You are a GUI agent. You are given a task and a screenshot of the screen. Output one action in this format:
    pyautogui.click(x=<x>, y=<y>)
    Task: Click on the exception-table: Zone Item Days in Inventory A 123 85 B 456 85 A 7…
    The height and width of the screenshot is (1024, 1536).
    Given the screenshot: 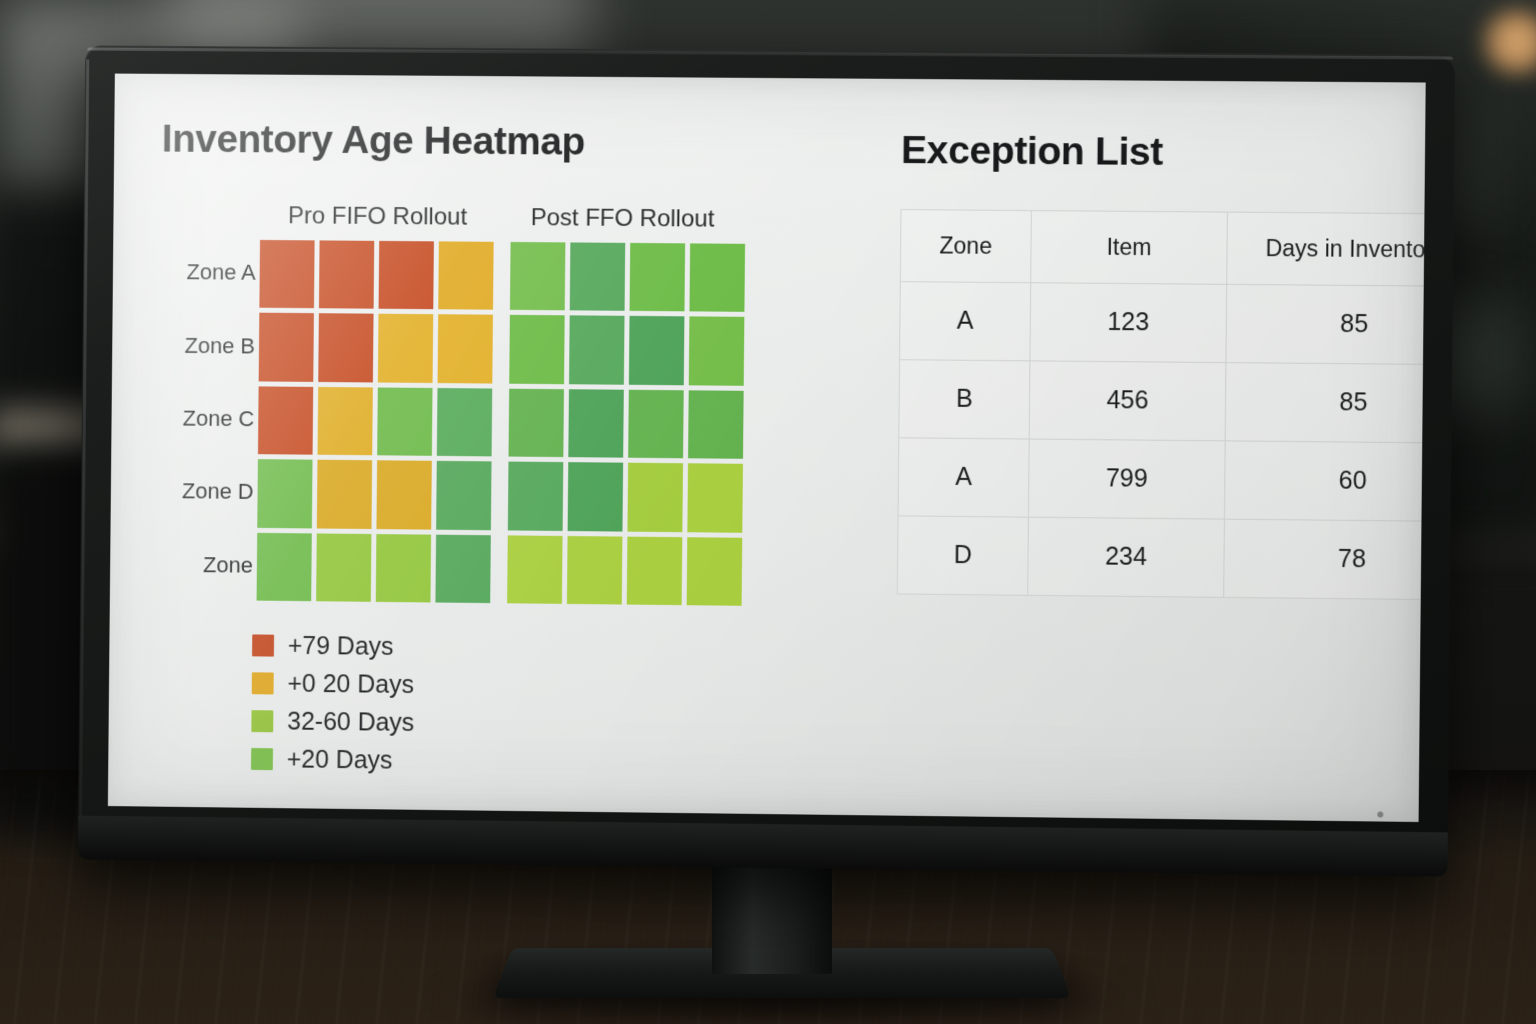 What is the action you would take?
    pyautogui.click(x=1161, y=405)
    